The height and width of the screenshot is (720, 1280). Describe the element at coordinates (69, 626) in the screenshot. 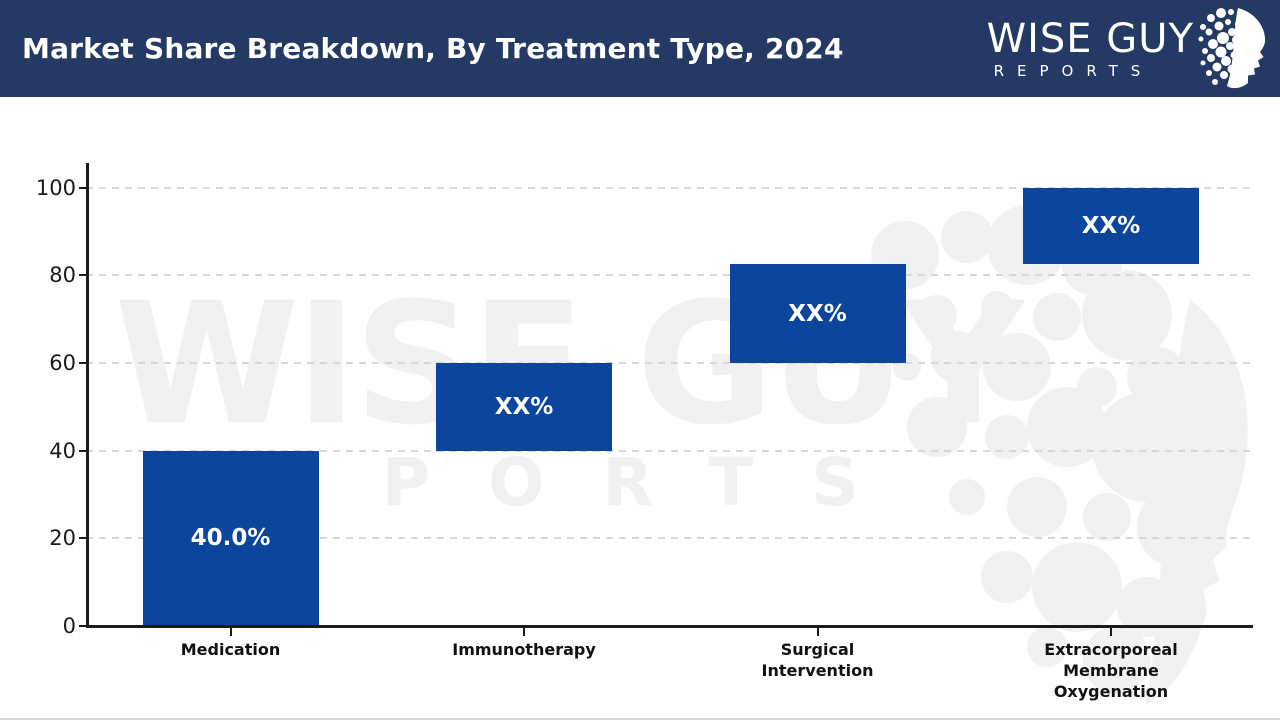

I see `y-tick-label: 0` at that location.